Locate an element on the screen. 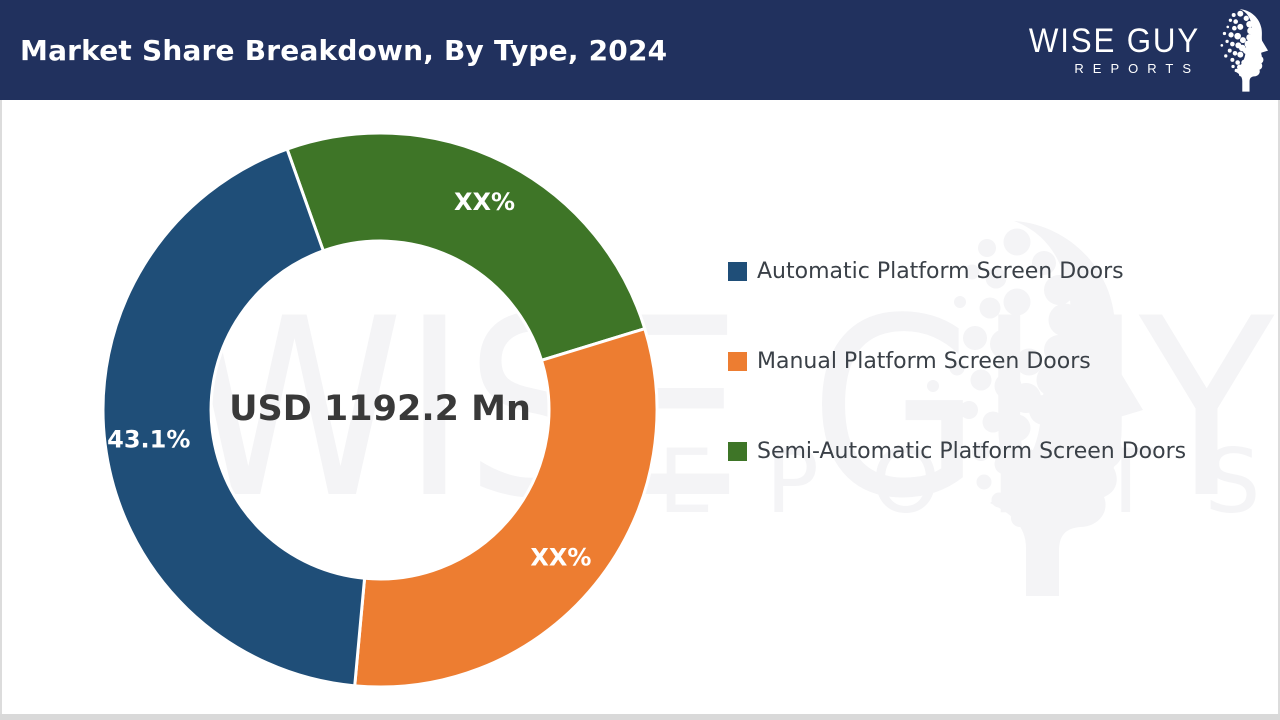 The image size is (1280, 720). legend-label: Automatic Platform Screen Doors is located at coordinates (940, 271).